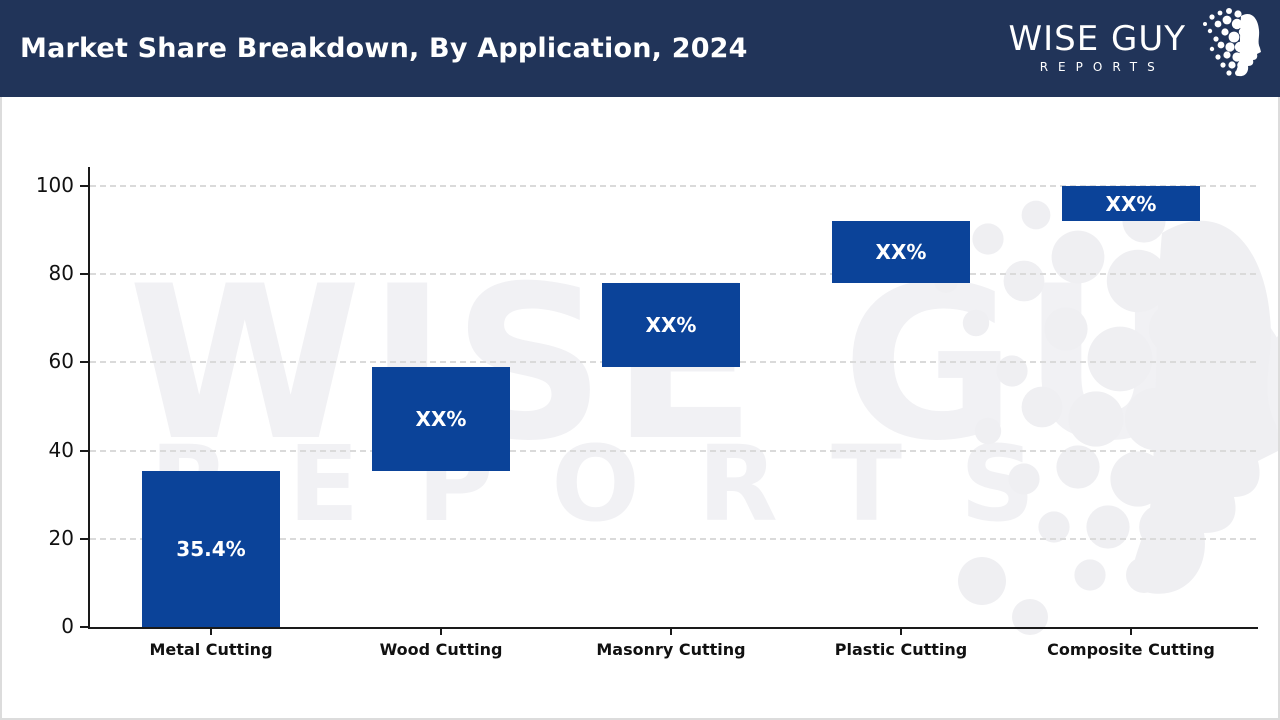 The height and width of the screenshot is (720, 1280). Describe the element at coordinates (211, 649) in the screenshot. I see `x-category-label: Metal Cutting` at that location.